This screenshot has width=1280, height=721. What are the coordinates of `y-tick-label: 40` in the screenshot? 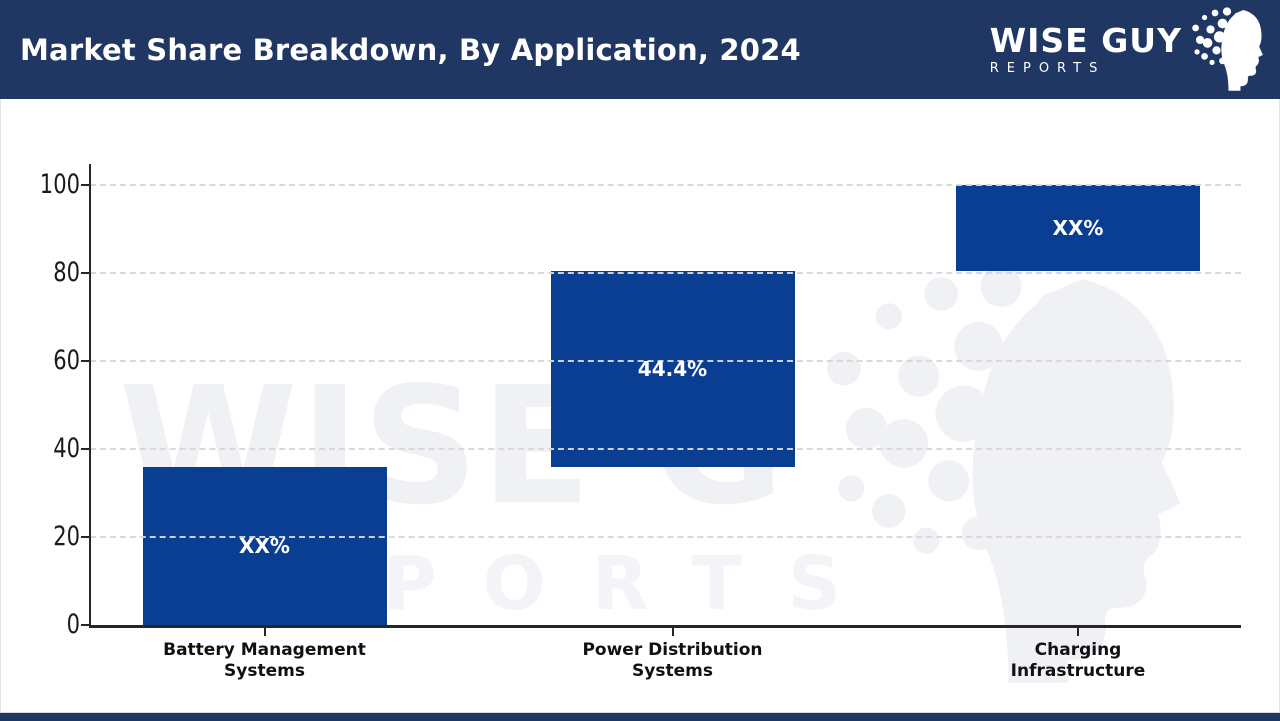 It's located at (66, 448).